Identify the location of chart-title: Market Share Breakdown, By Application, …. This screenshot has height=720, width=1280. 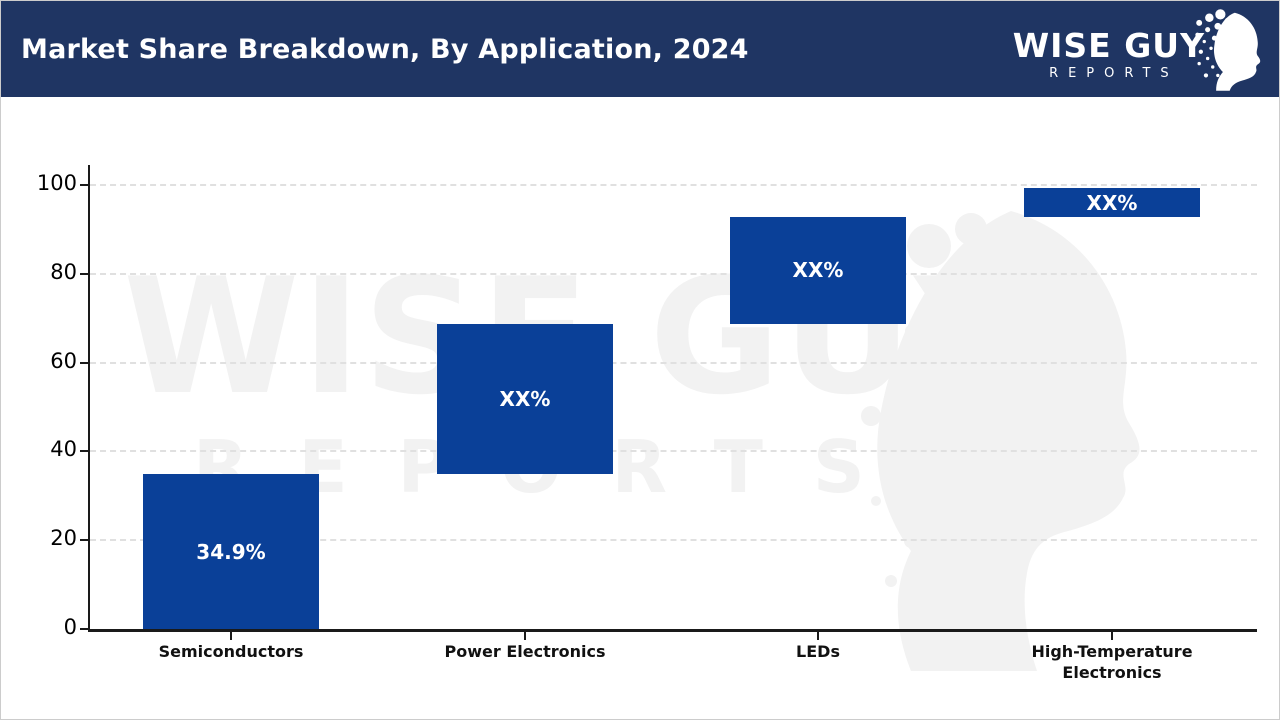
(385, 49).